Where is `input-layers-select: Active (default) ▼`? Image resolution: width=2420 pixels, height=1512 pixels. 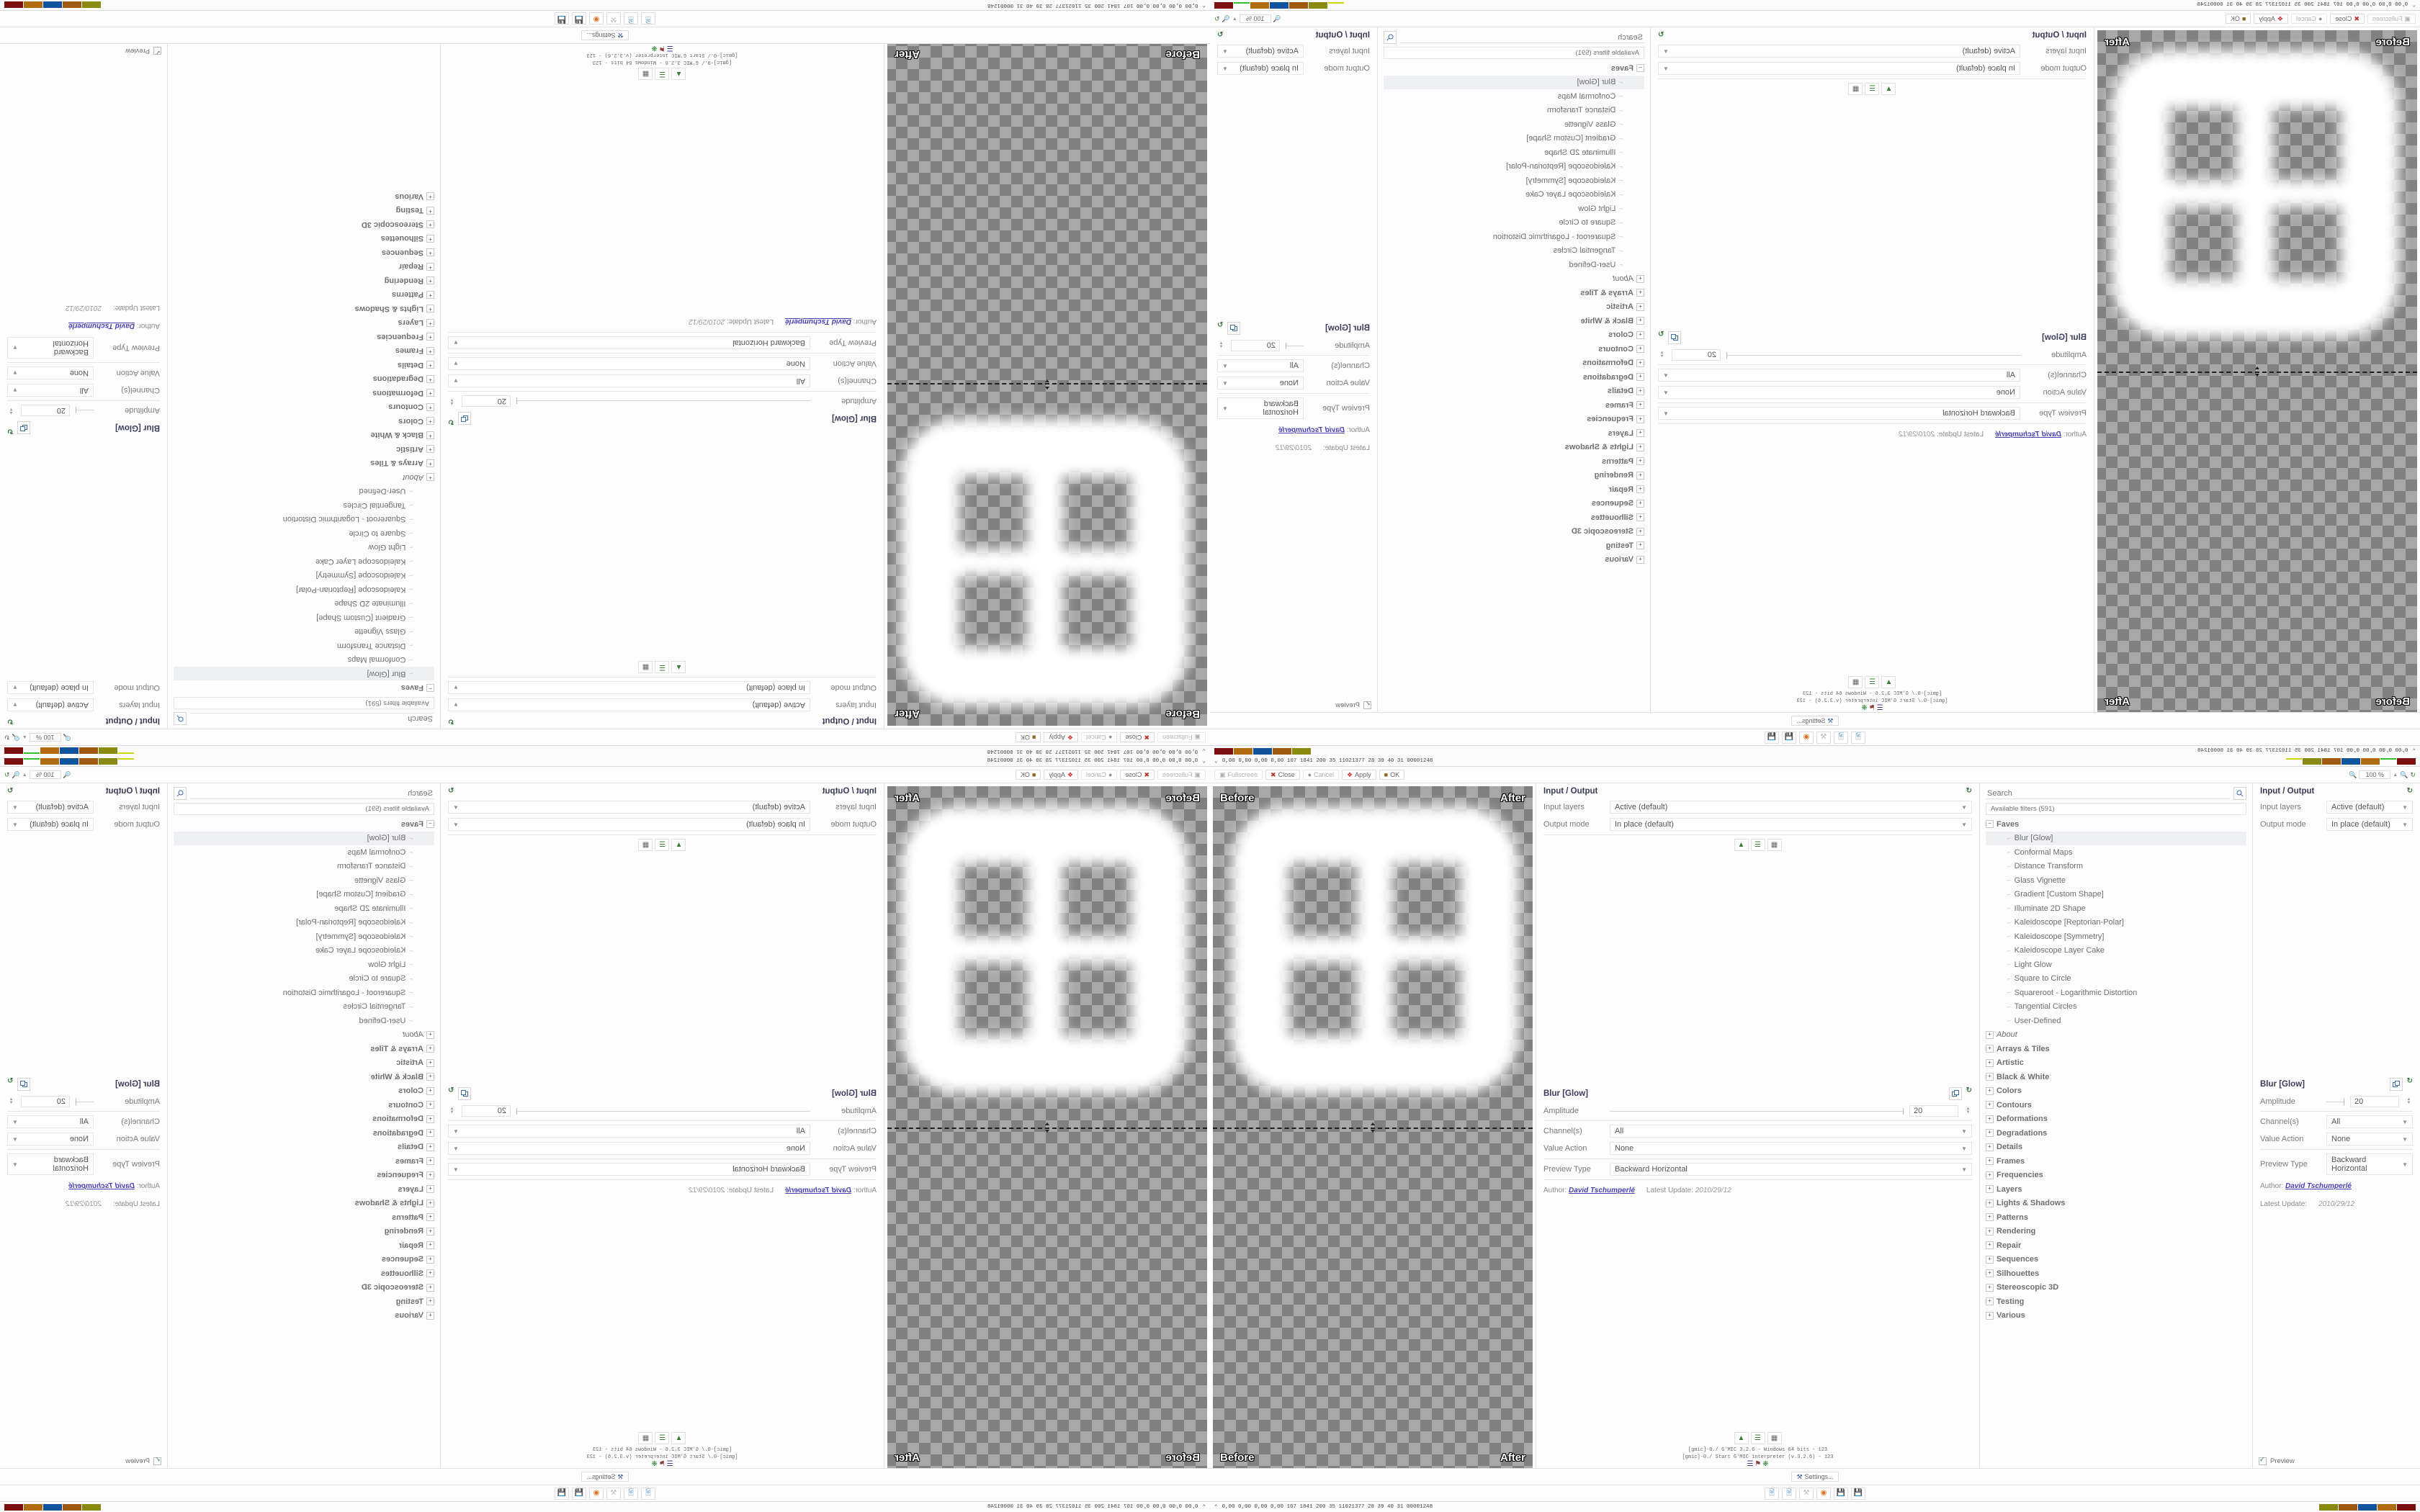
input-layers-select: Active (default) ▼ is located at coordinates (629, 704).